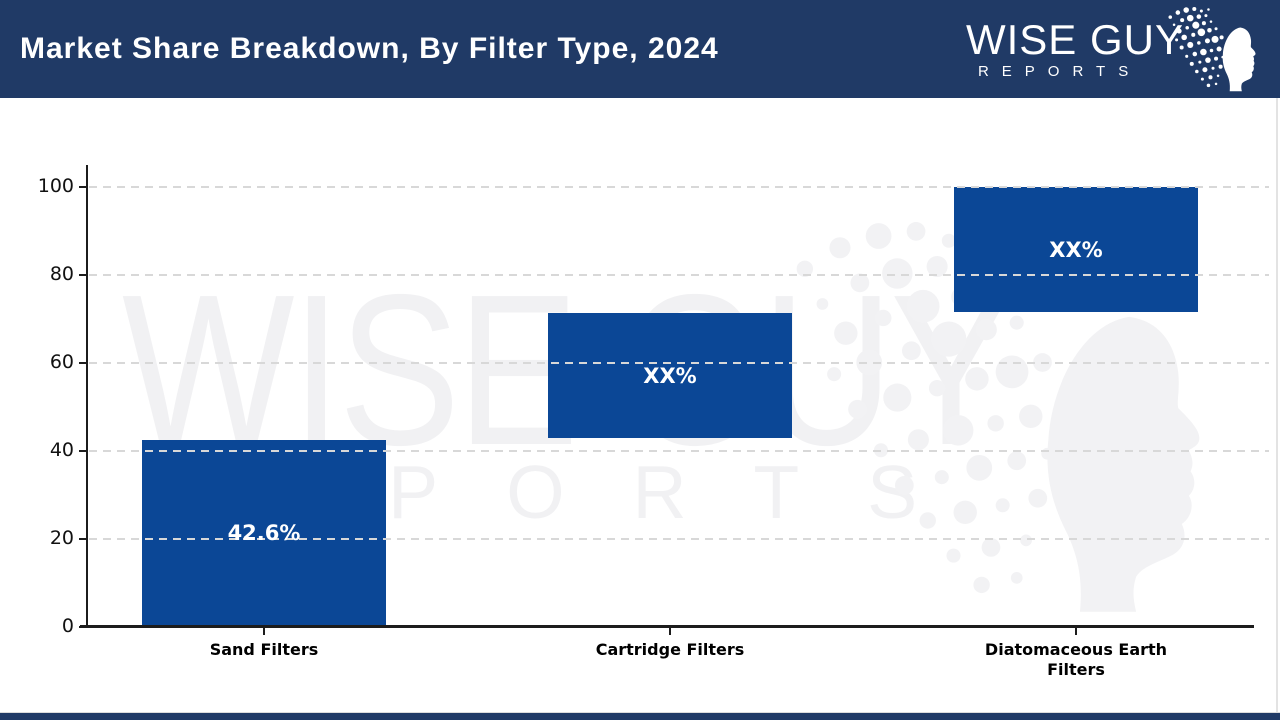  What do you see at coordinates (87, 396) in the screenshot?
I see `y-axis-spine` at bounding box center [87, 396].